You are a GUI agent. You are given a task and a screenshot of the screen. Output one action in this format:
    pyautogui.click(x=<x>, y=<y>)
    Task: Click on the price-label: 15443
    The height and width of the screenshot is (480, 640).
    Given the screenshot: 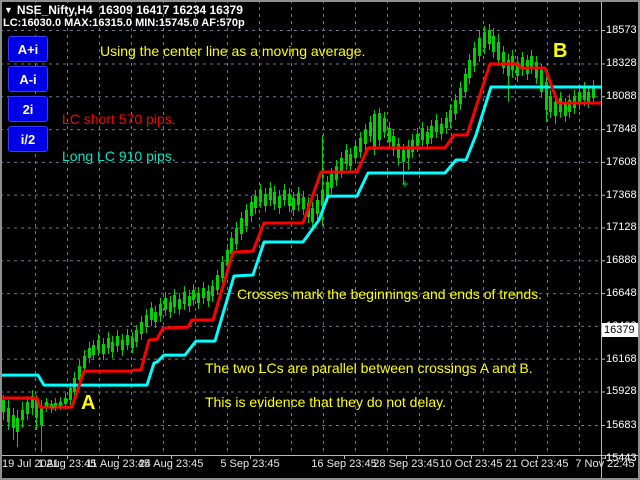 What is the action you would take?
    pyautogui.click(x=621, y=457)
    